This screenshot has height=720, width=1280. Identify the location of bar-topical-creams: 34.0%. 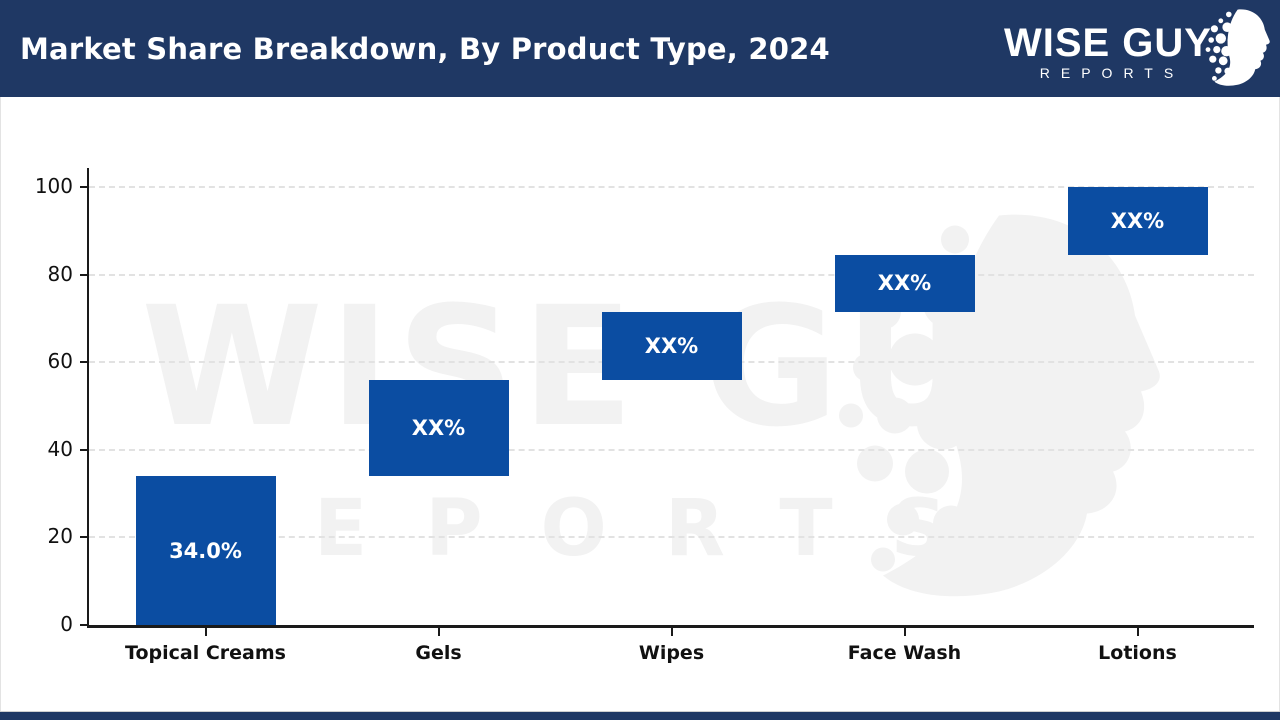
(205, 550).